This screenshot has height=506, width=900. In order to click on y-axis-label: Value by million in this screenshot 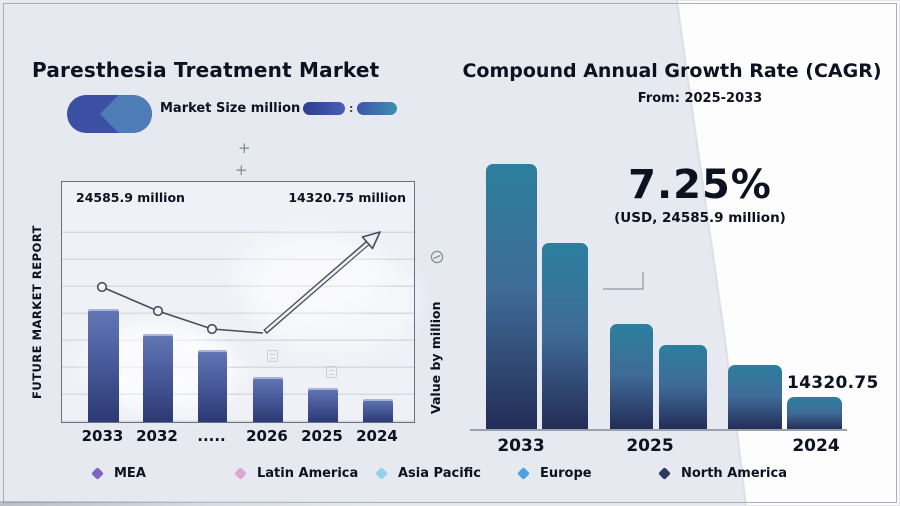, I will do `click(435, 357)`.